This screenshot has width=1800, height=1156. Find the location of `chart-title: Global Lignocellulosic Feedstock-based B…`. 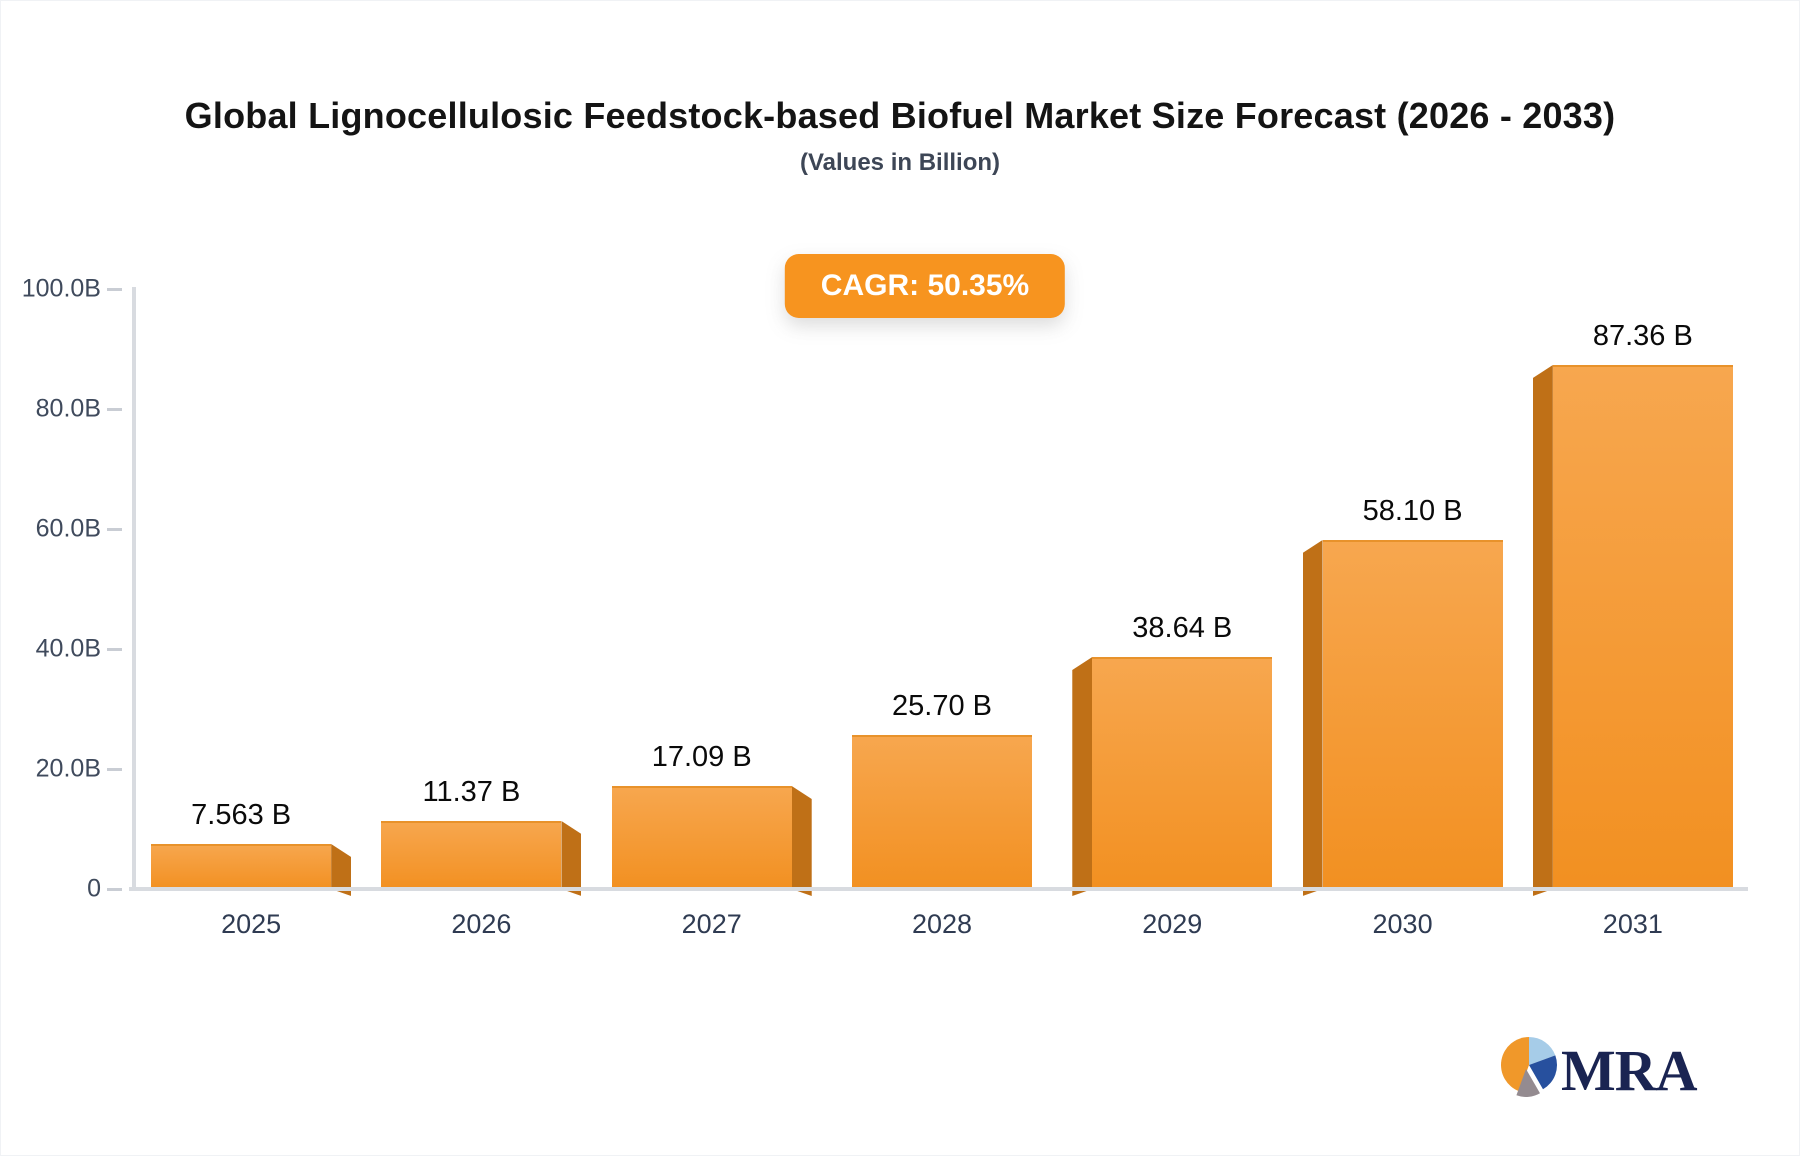

chart-title: Global Lignocellulosic Feedstock-based B… is located at coordinates (900, 115).